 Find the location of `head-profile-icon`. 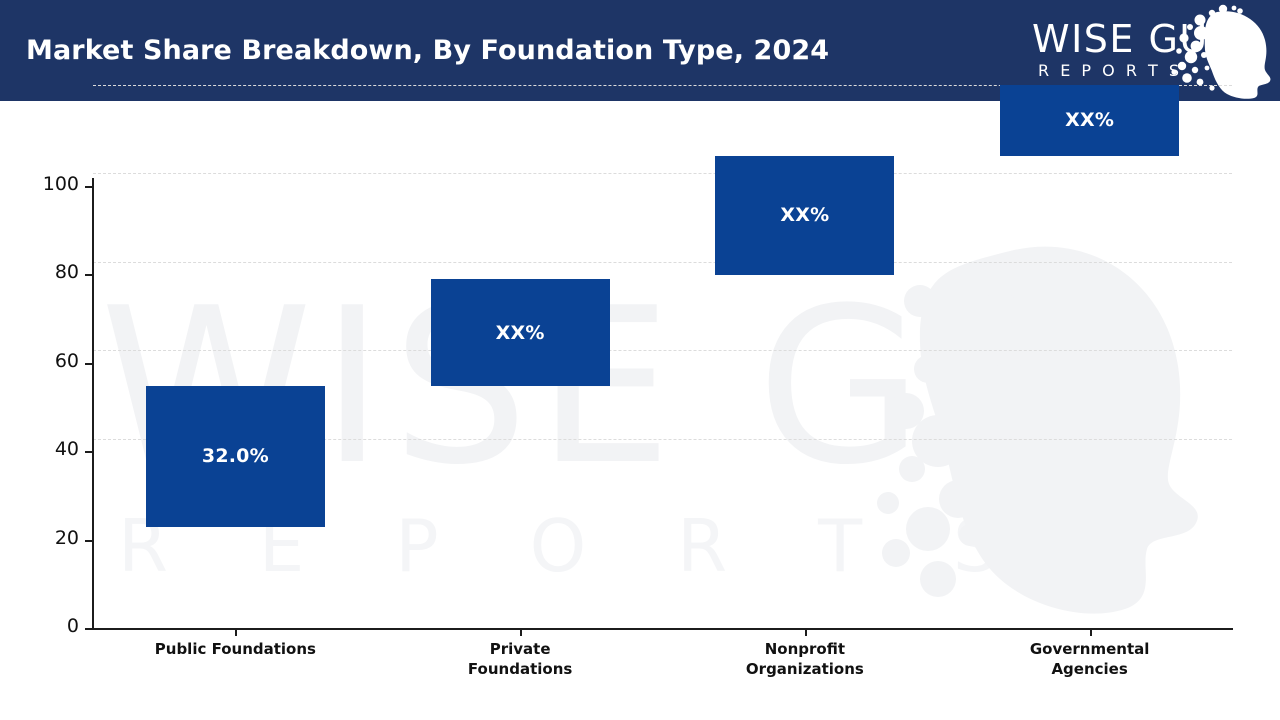

head-profile-icon is located at coordinates (1221, 51).